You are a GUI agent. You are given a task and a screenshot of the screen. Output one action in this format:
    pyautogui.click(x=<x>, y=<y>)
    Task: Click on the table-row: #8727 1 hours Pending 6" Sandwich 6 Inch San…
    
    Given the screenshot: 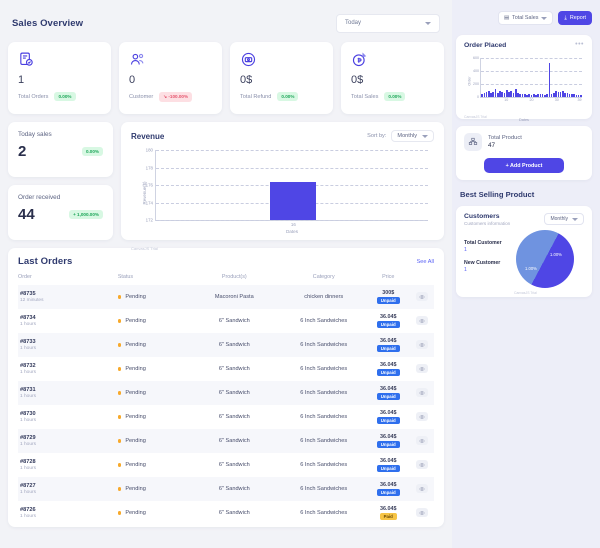 What is the action you would take?
    pyautogui.click(x=226, y=489)
    